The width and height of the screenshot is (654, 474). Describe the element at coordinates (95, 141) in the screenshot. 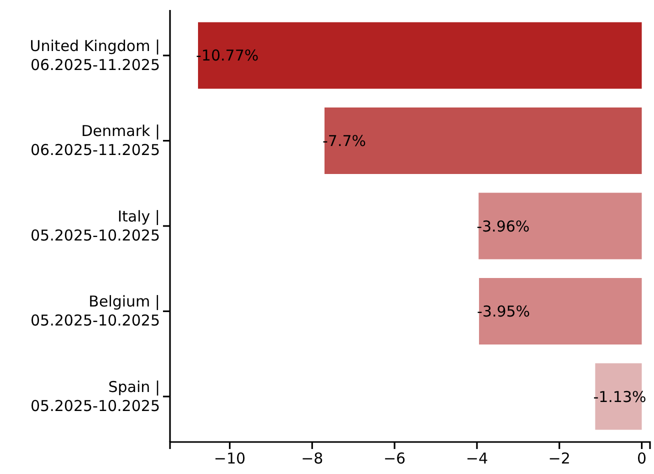

I see `y-tick-label: Denmark | 06.2025-11.2025` at that location.